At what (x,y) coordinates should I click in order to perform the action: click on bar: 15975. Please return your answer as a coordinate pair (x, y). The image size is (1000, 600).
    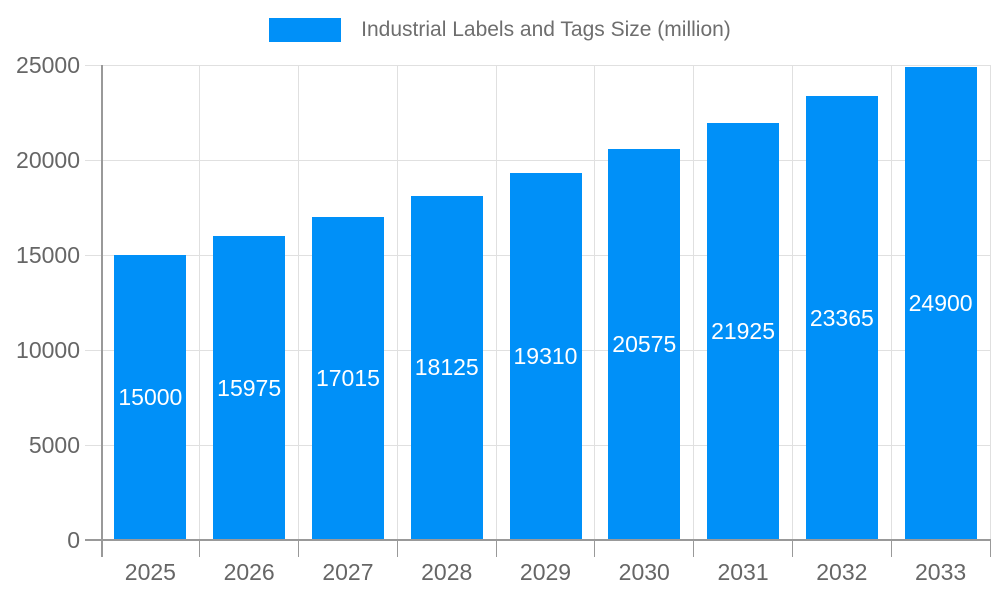
    Looking at the image, I should click on (249, 388).